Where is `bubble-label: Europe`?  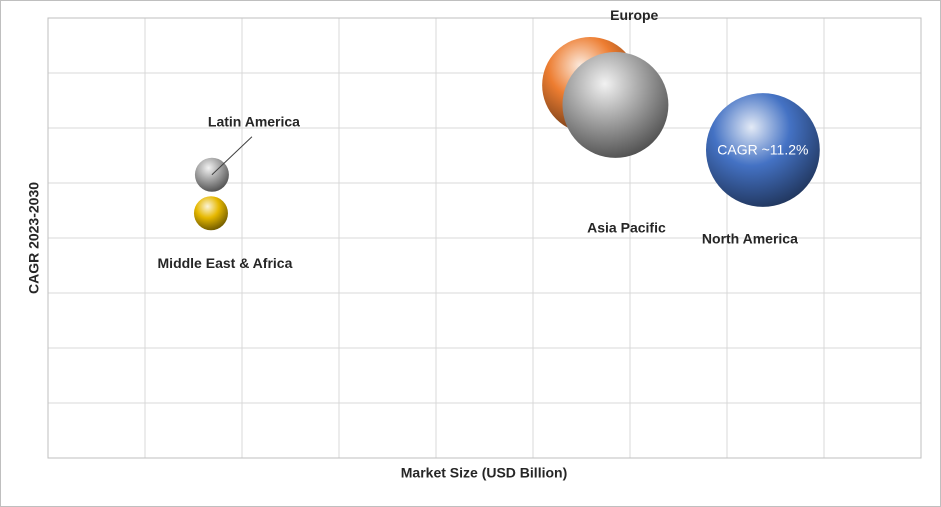 bubble-label: Europe is located at coordinates (634, 15).